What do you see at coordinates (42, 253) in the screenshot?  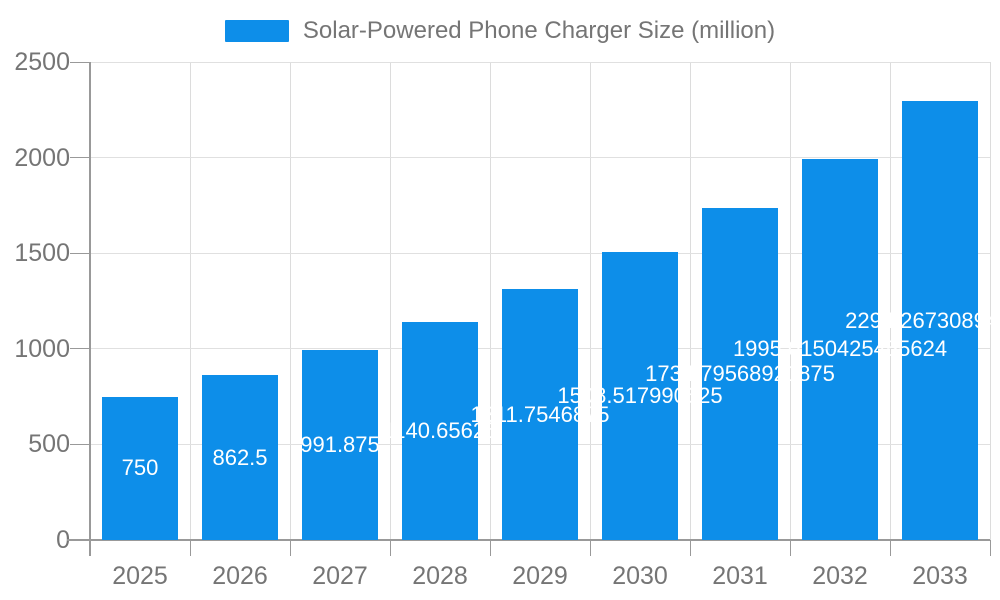 I see `y-tick-label: 1500` at bounding box center [42, 253].